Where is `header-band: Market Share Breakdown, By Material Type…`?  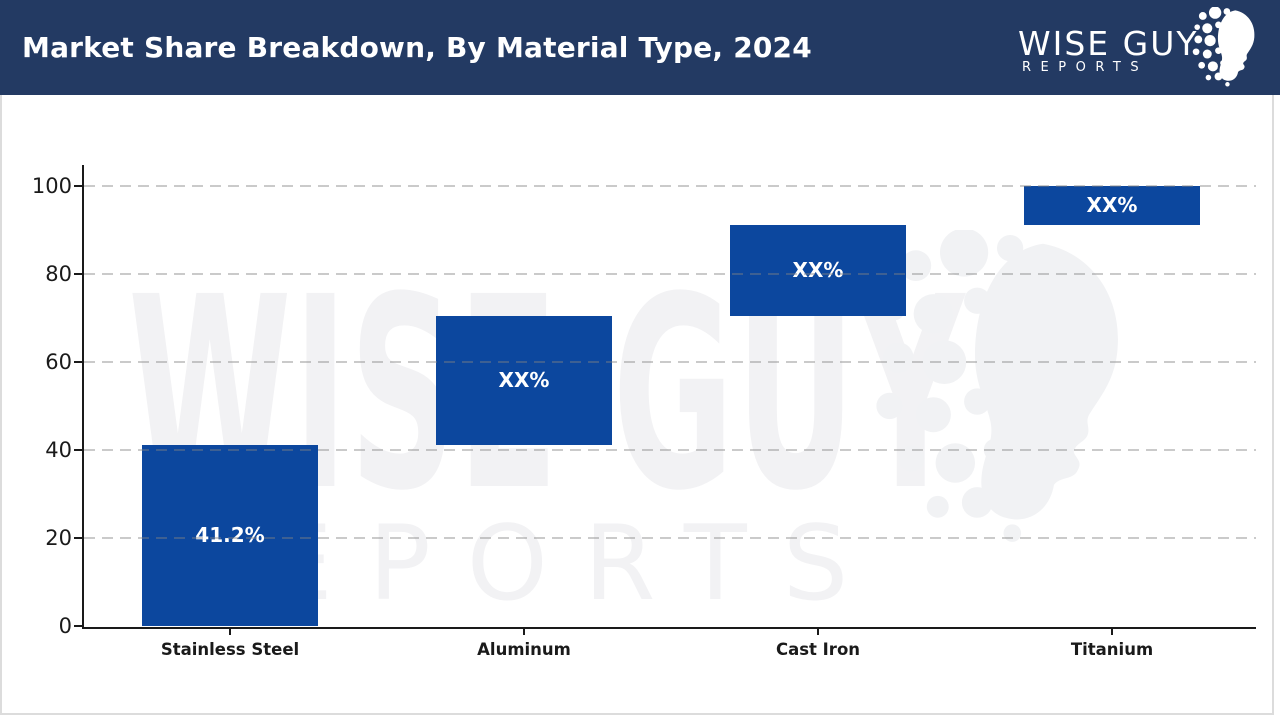
header-band: Market Share Breakdown, By Material Type… is located at coordinates (640, 47).